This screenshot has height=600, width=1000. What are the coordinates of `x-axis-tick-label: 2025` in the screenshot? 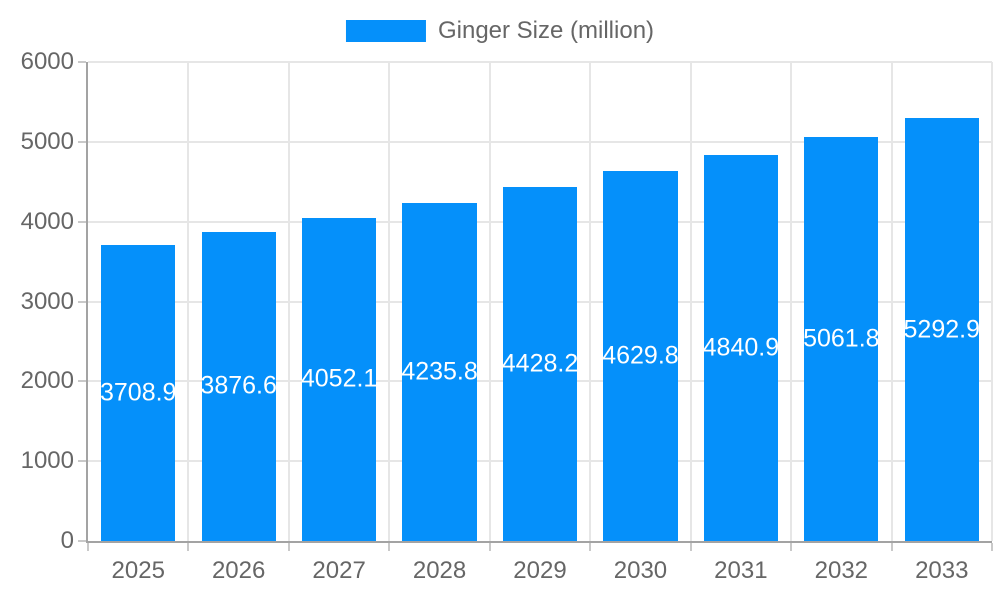 It's located at (138, 570).